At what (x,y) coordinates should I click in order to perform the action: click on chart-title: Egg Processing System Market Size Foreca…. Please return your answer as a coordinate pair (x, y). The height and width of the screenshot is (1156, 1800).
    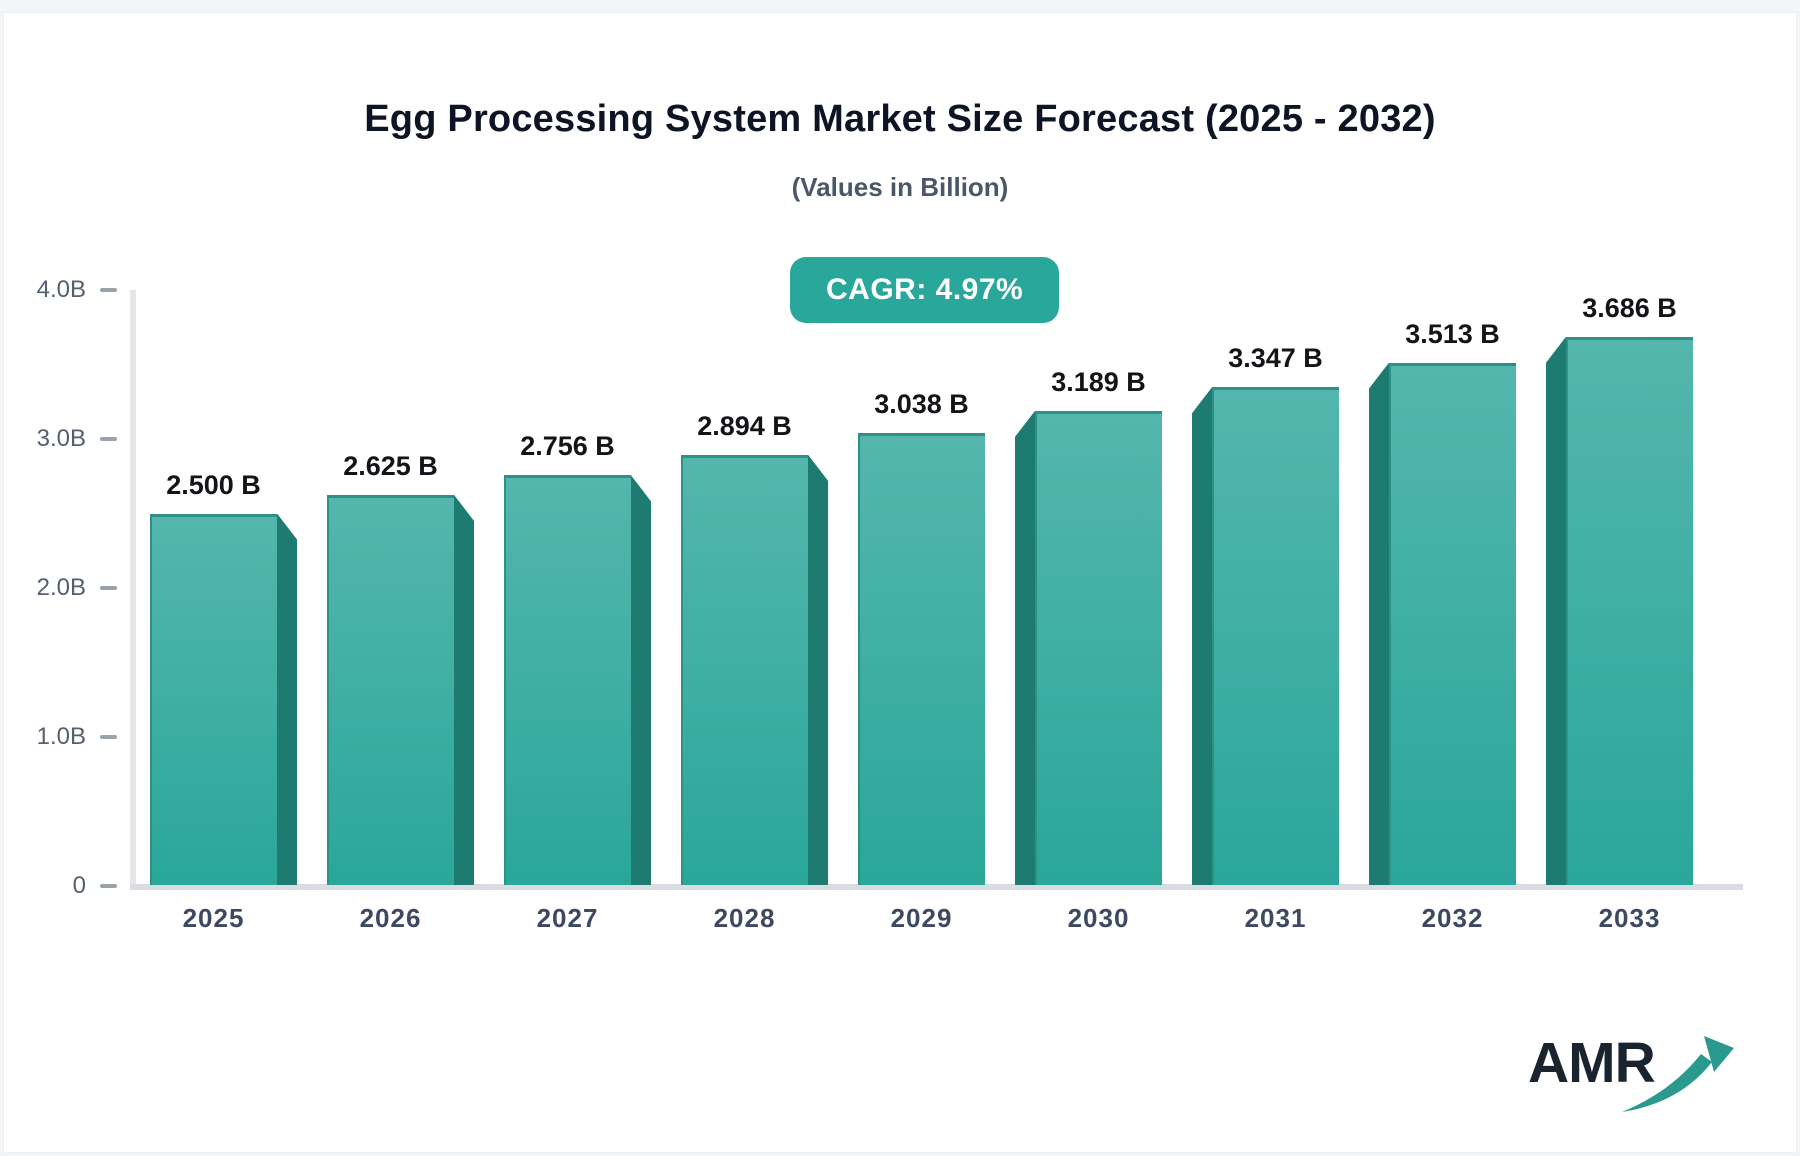
    Looking at the image, I should click on (900, 119).